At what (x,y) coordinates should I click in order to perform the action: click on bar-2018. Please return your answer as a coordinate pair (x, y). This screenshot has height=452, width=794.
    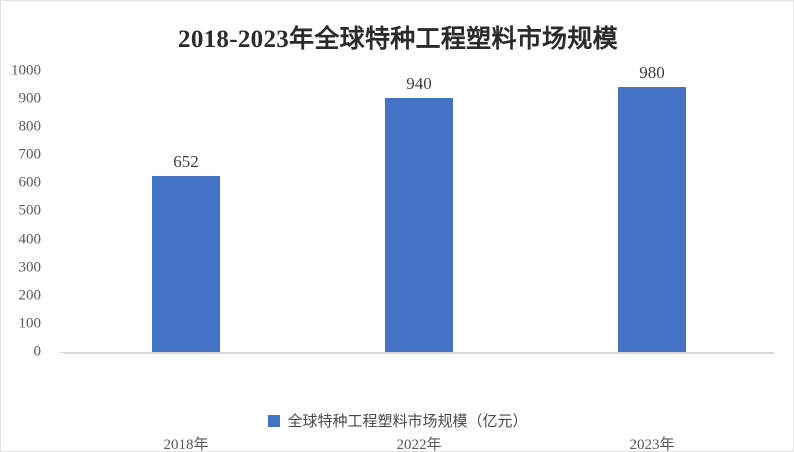
    Looking at the image, I should click on (186, 264).